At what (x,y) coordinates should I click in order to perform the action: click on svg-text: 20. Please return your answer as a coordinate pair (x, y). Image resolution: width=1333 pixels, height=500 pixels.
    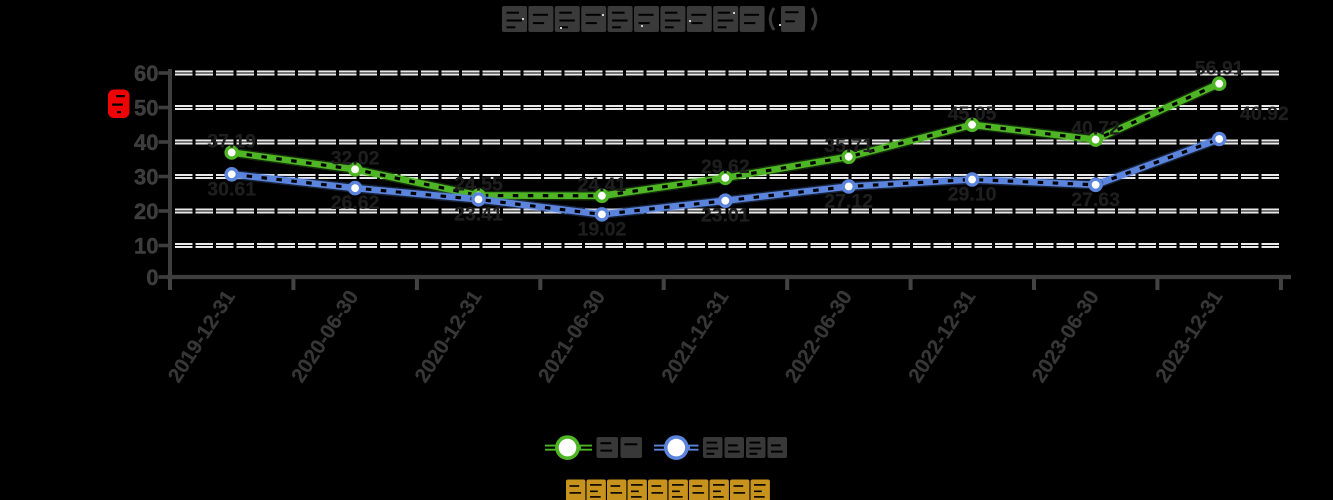
    Looking at the image, I should click on (146, 211).